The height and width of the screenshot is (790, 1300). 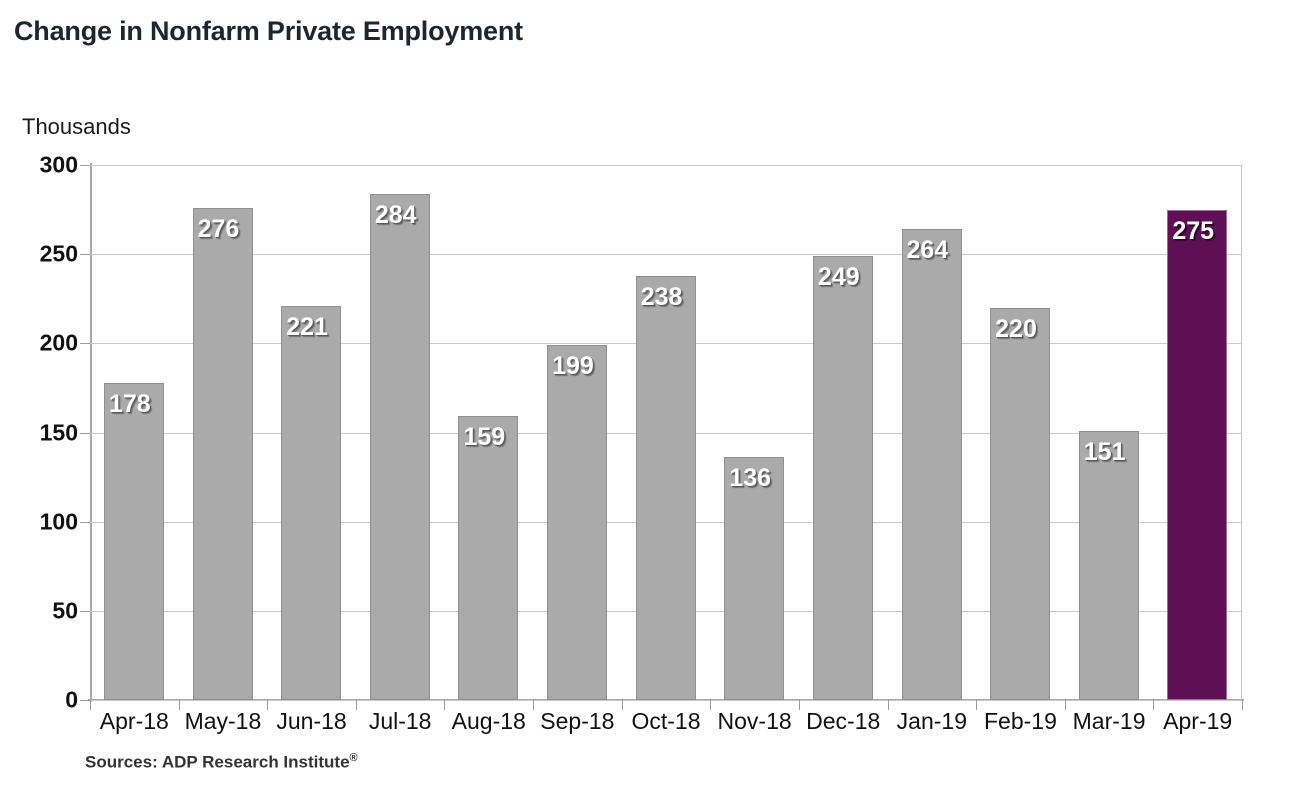 I want to click on x-axis-tick-label: Apr-18, so click(x=134, y=721).